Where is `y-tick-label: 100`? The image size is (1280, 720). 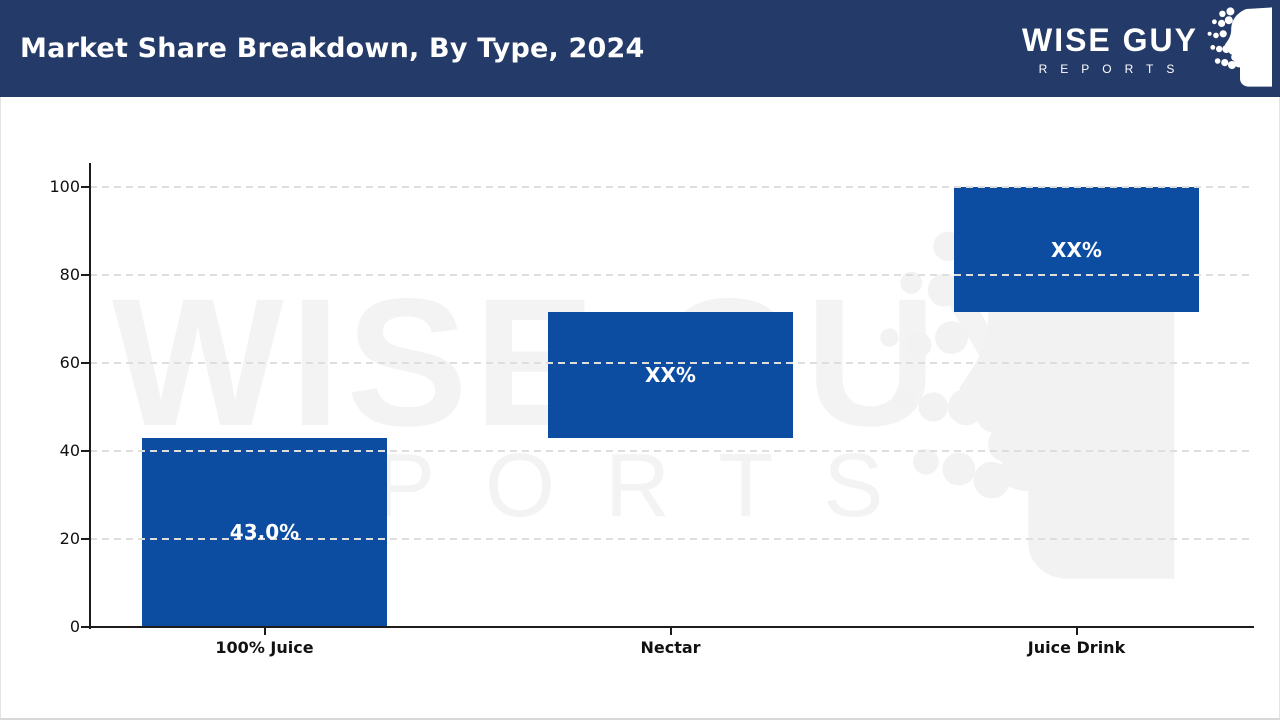
y-tick-label: 100 is located at coordinates (64, 186).